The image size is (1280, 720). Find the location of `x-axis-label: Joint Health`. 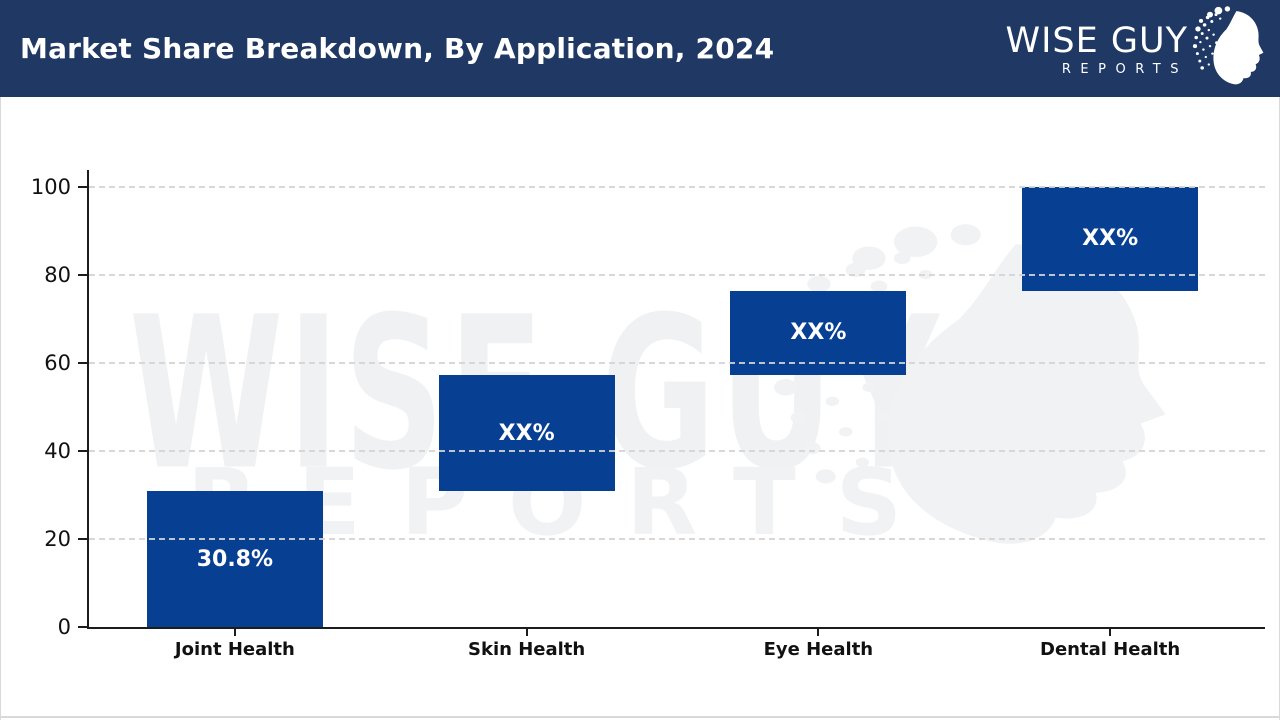

x-axis-label: Joint Health is located at coordinates (234, 649).